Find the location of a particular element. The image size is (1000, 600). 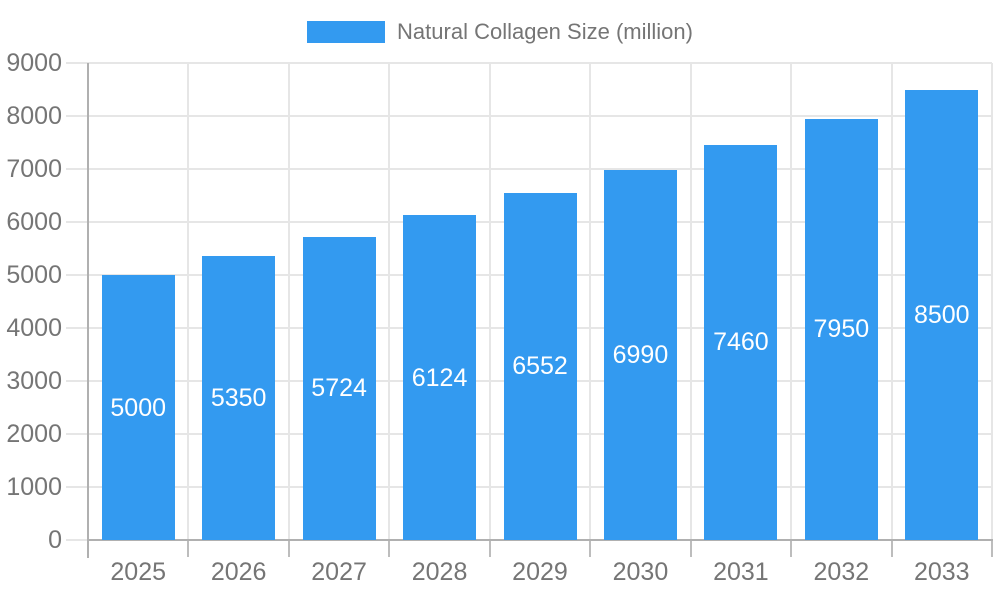

bar-value-label: 5000 is located at coordinates (138, 407).